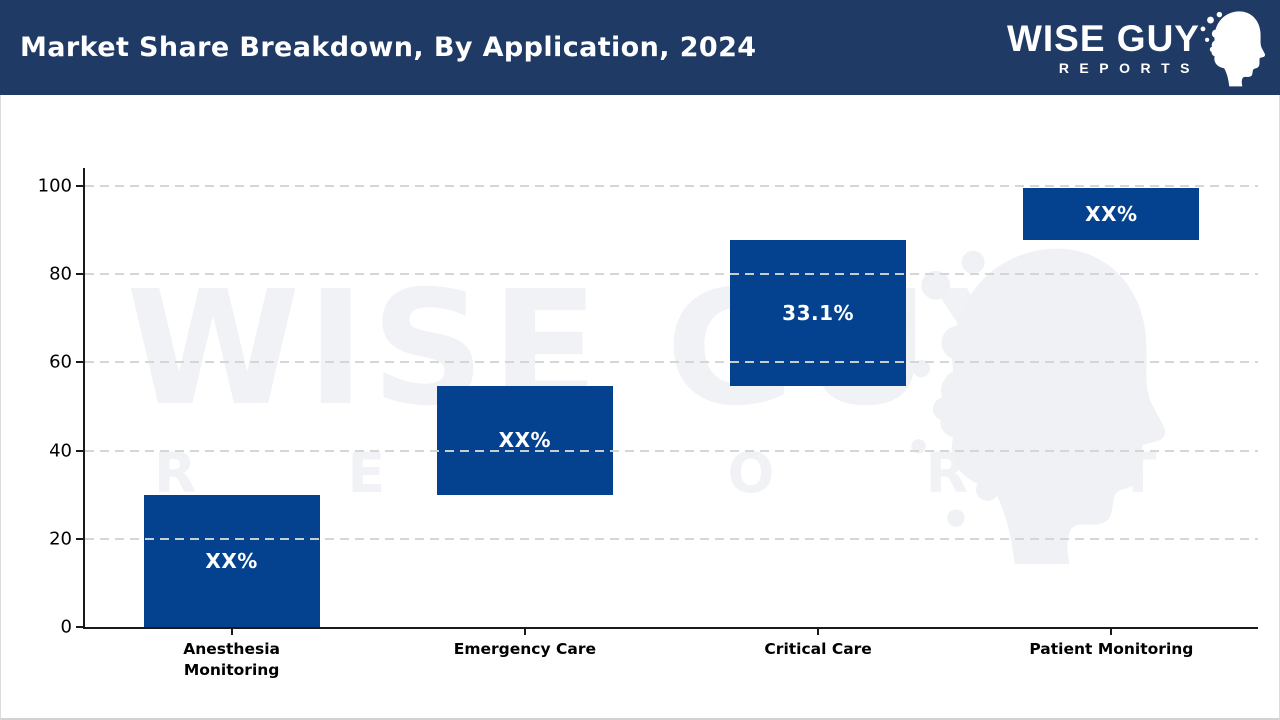  Describe the element at coordinates (84, 398) in the screenshot. I see `y-axis-line` at that location.